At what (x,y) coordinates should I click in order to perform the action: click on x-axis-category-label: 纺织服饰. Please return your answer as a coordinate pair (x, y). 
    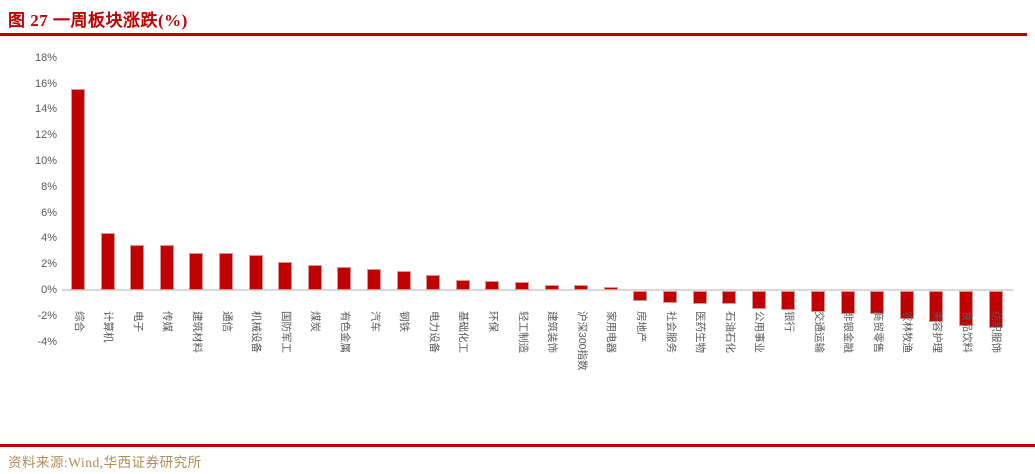
    Looking at the image, I should click on (996, 332).